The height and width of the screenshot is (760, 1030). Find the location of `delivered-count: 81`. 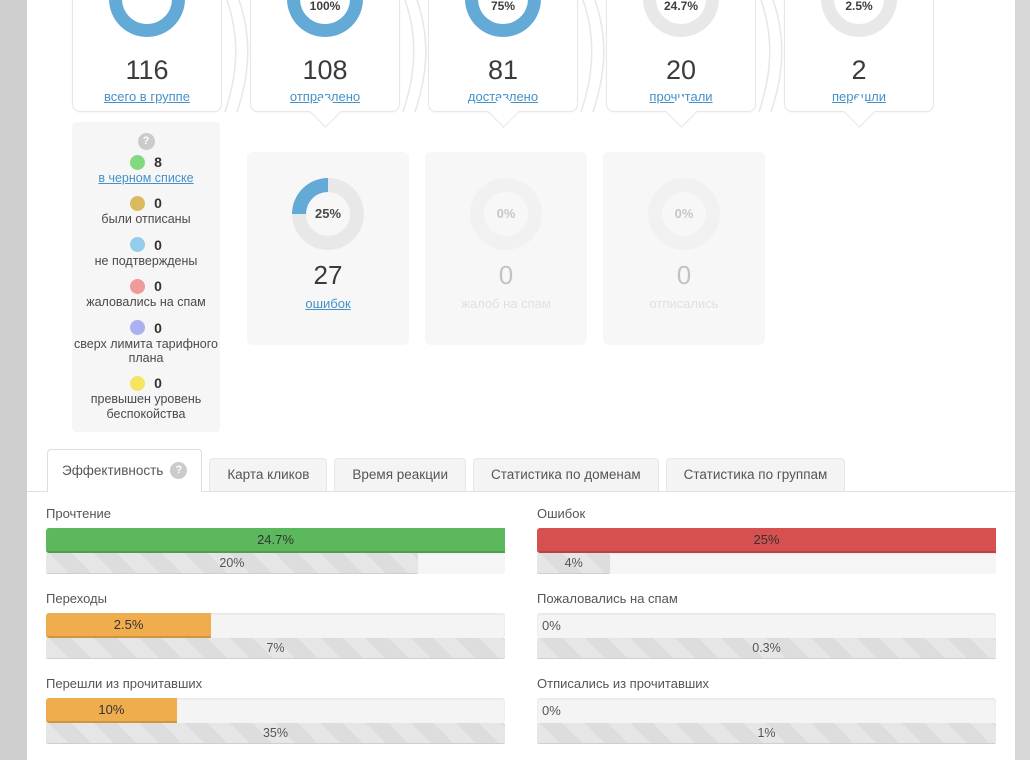

delivered-count: 81 is located at coordinates (503, 70).